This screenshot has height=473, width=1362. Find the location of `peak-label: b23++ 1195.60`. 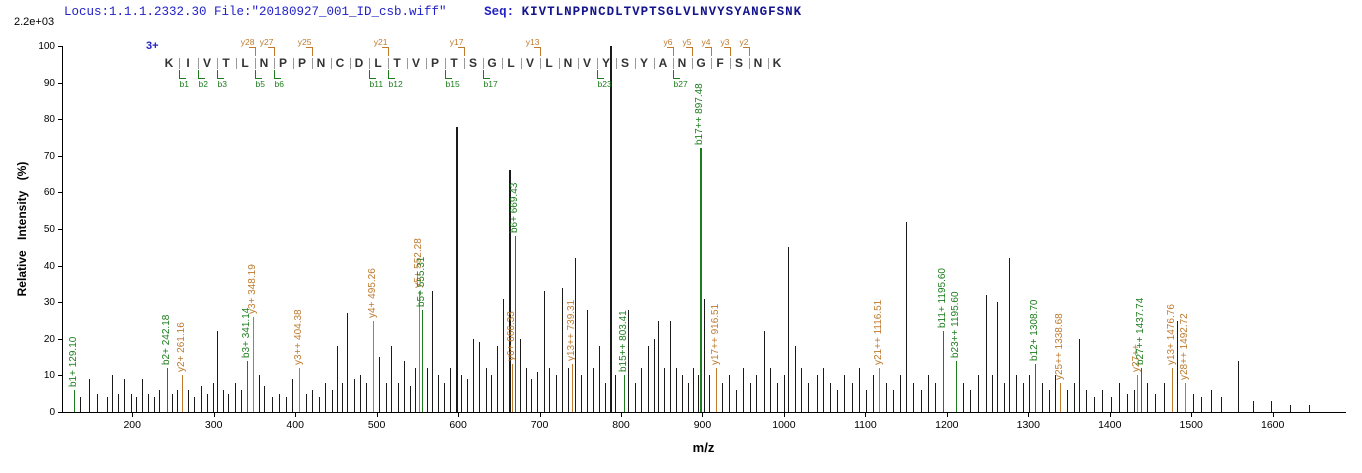

peak-label: b23++ 1195.60 is located at coordinates (955, 324).